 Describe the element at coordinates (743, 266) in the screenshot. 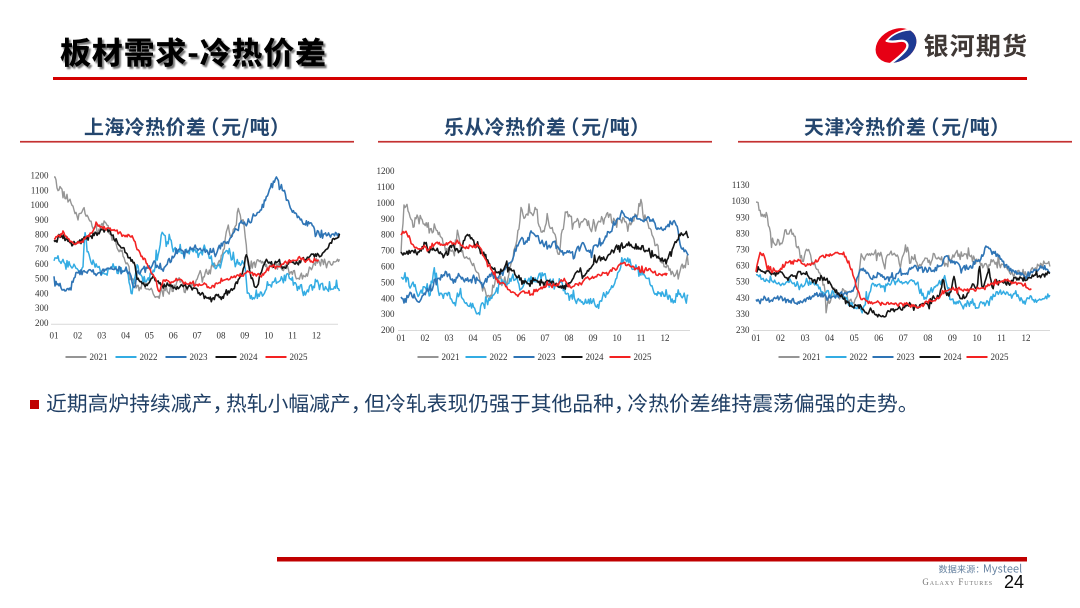

I see `svg-text: 630` at that location.